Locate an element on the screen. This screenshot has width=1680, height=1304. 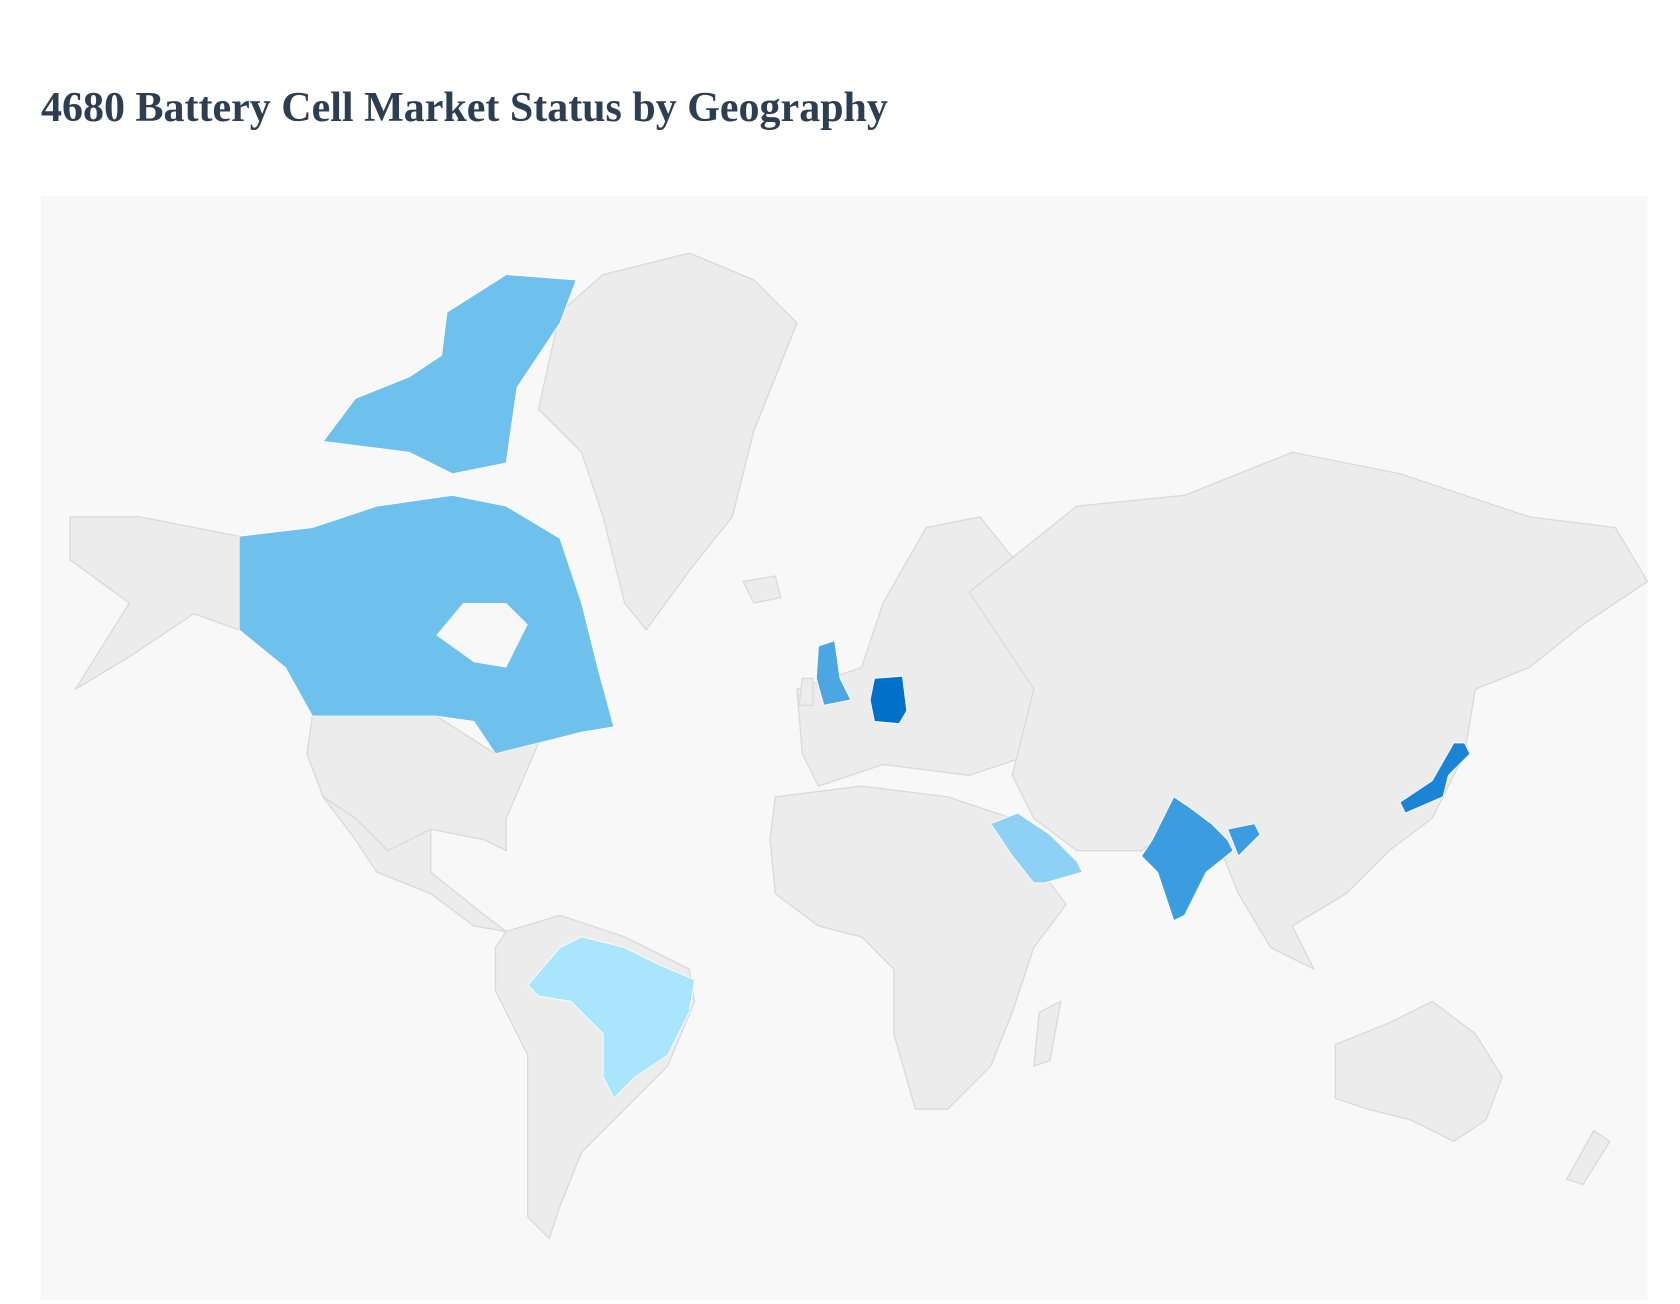
canada-mainland is located at coordinates (426, 624).